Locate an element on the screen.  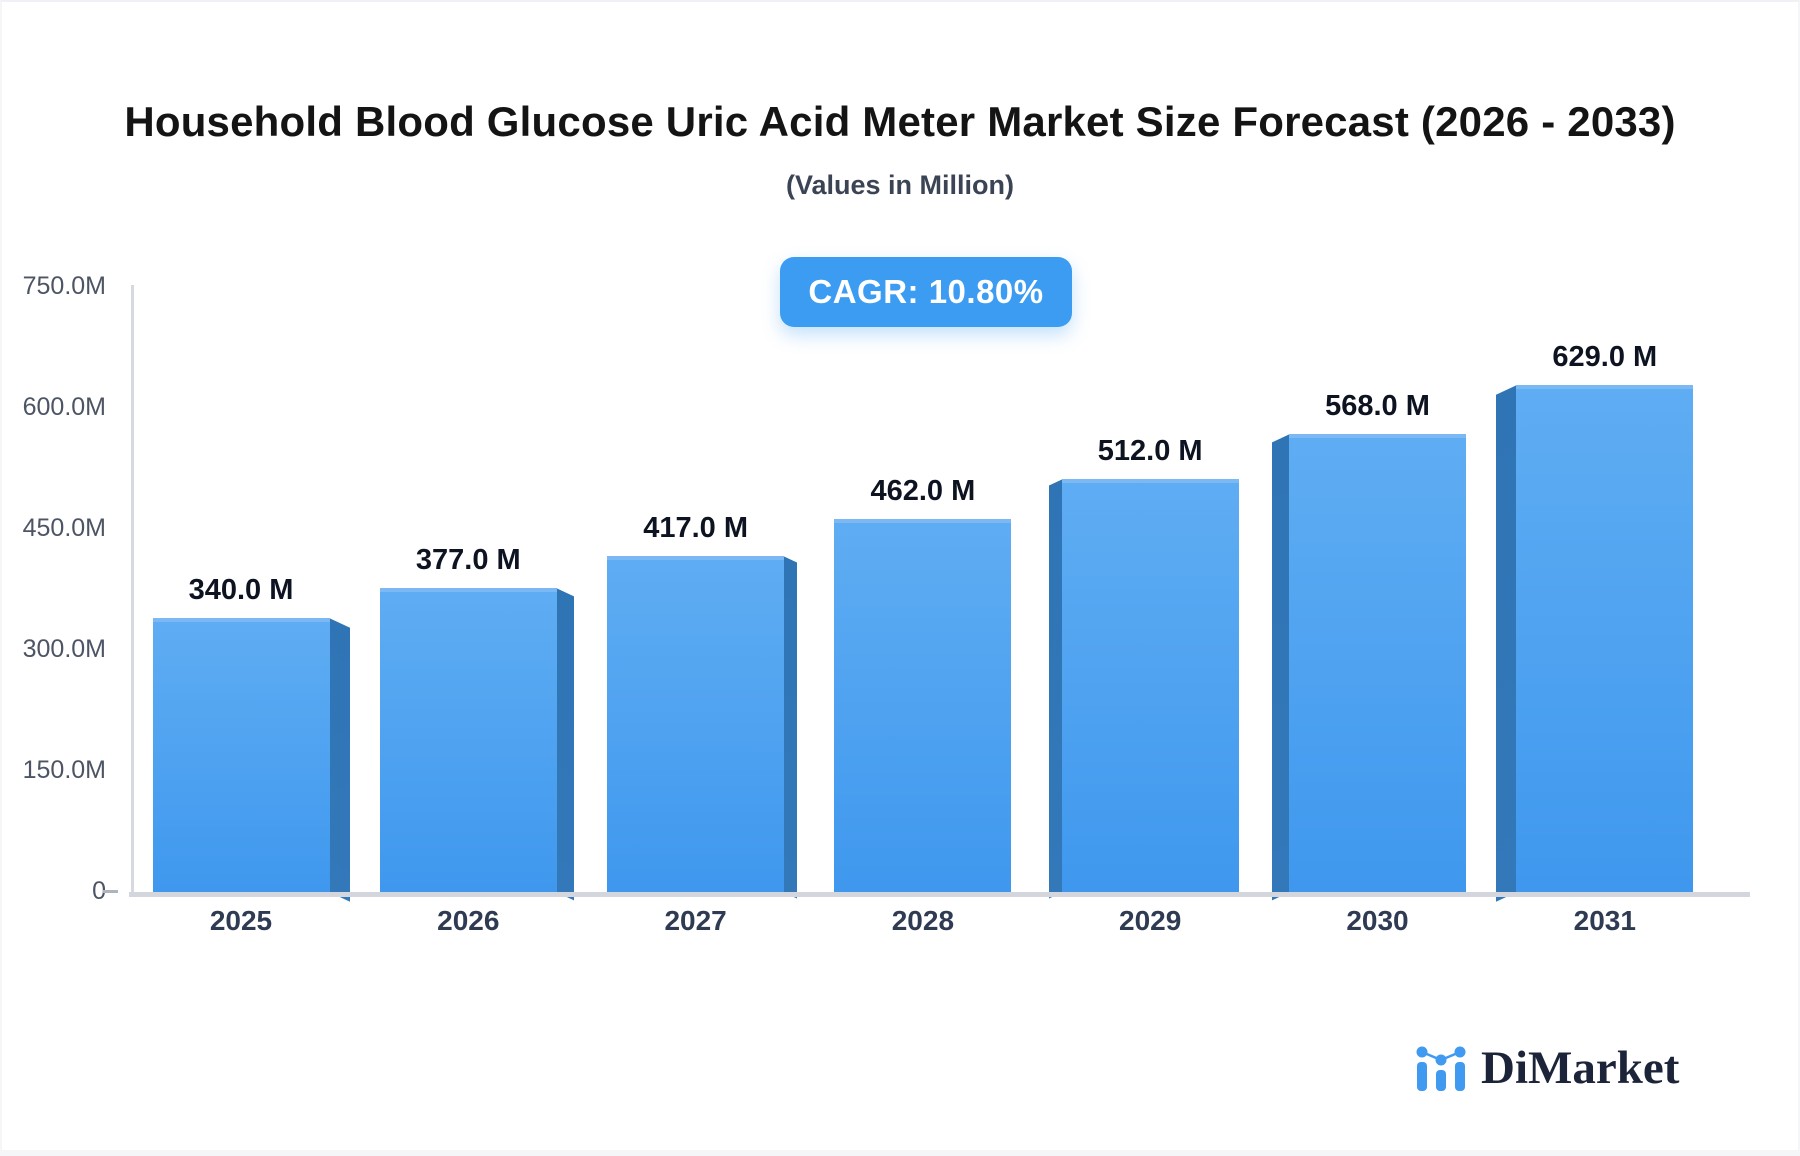
bar-2026 is located at coordinates (468, 739).